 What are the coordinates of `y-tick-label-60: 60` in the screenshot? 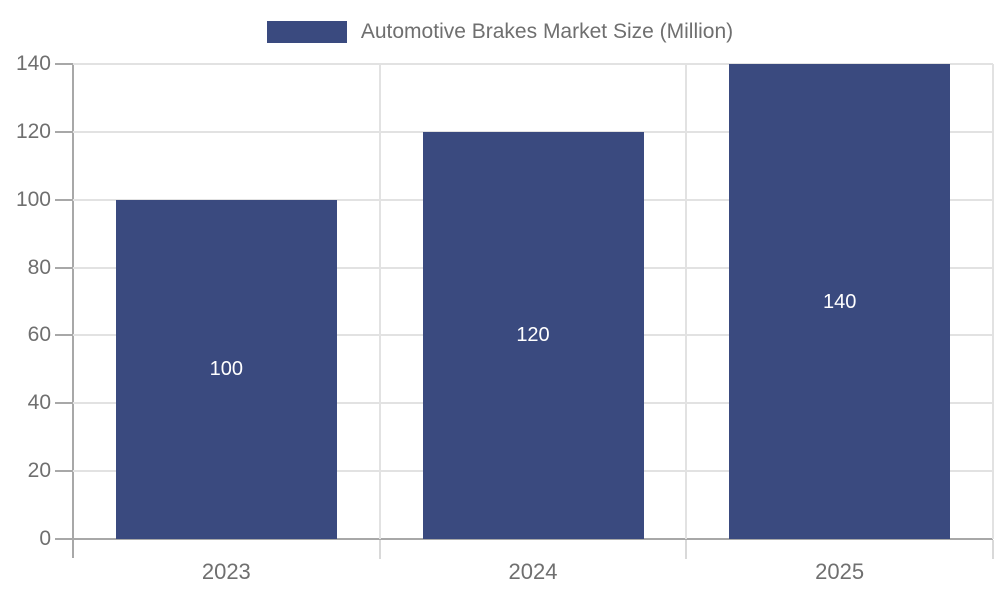 It's located at (39, 335).